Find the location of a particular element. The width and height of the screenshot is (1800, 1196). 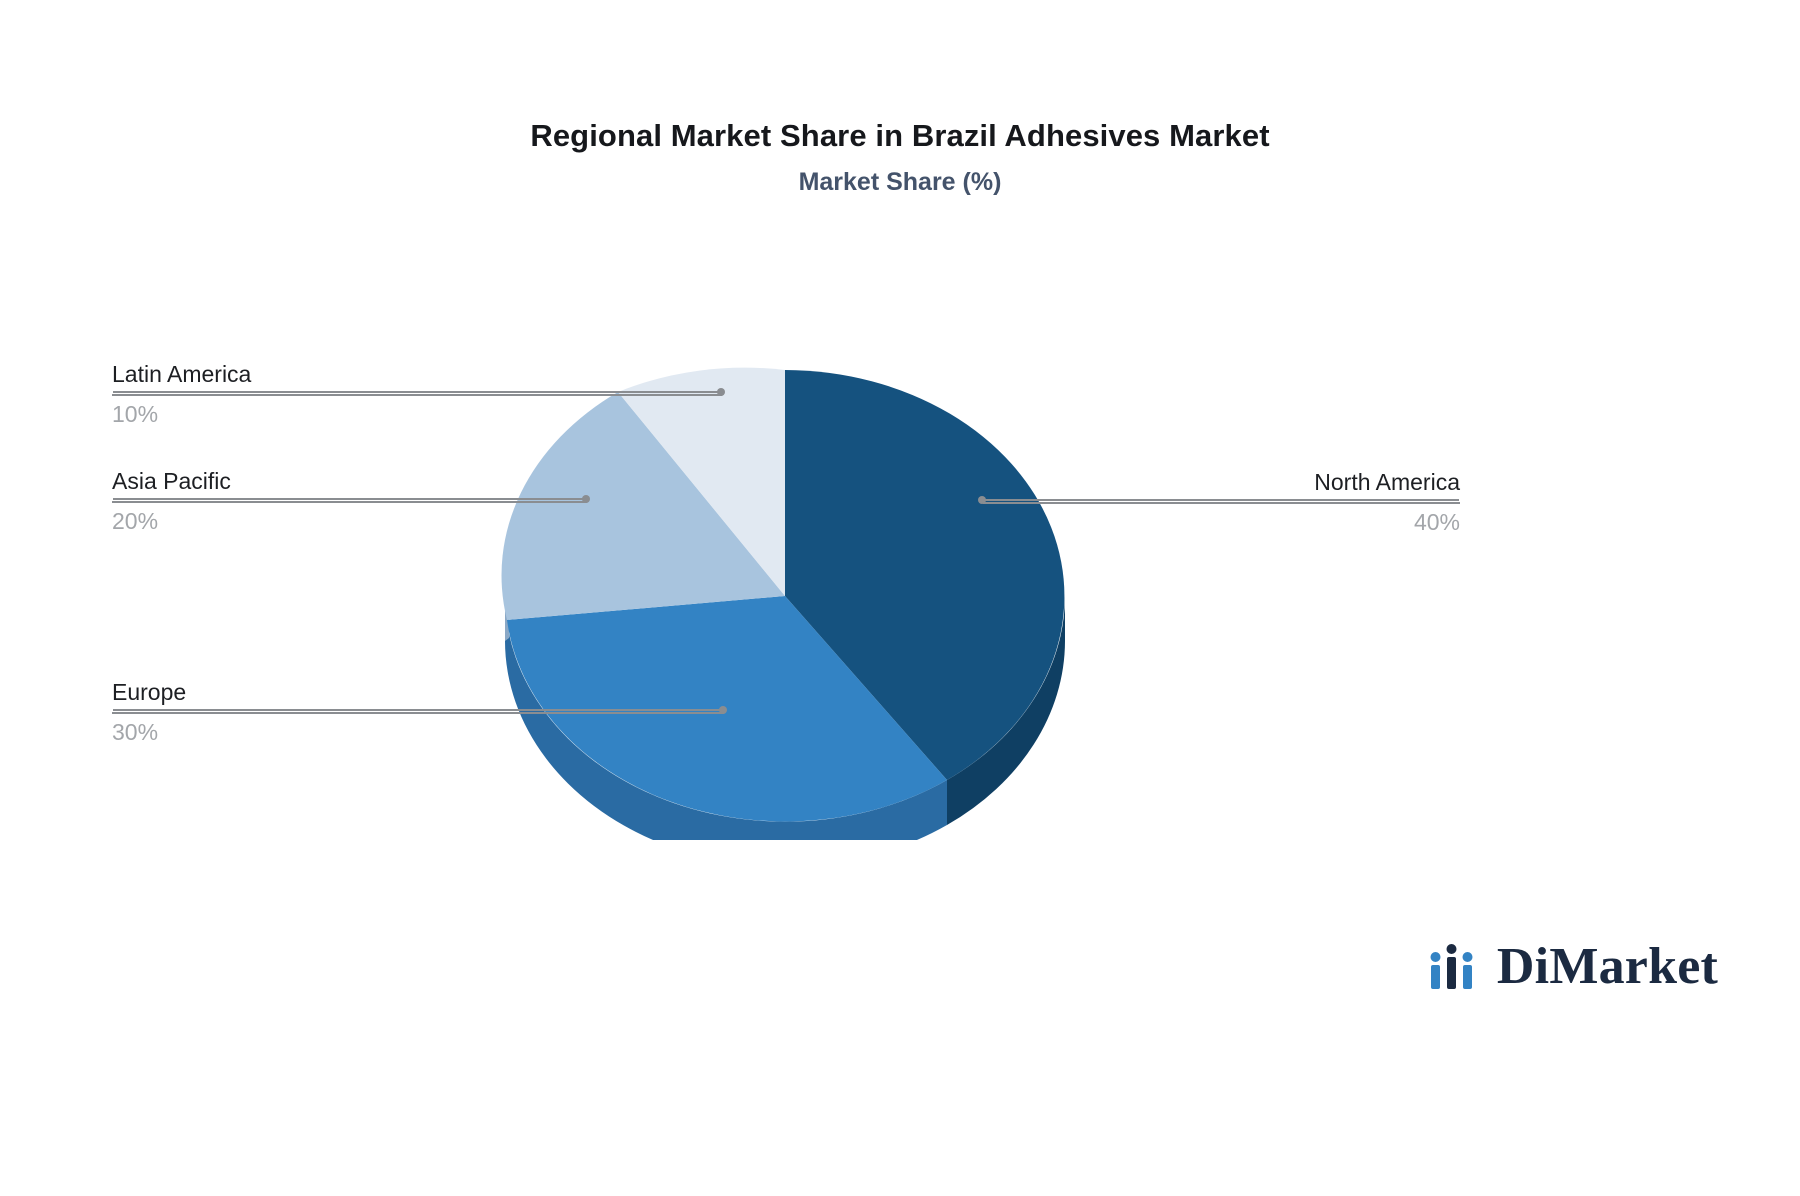

callout-rule-north-america is located at coordinates (1221, 503).